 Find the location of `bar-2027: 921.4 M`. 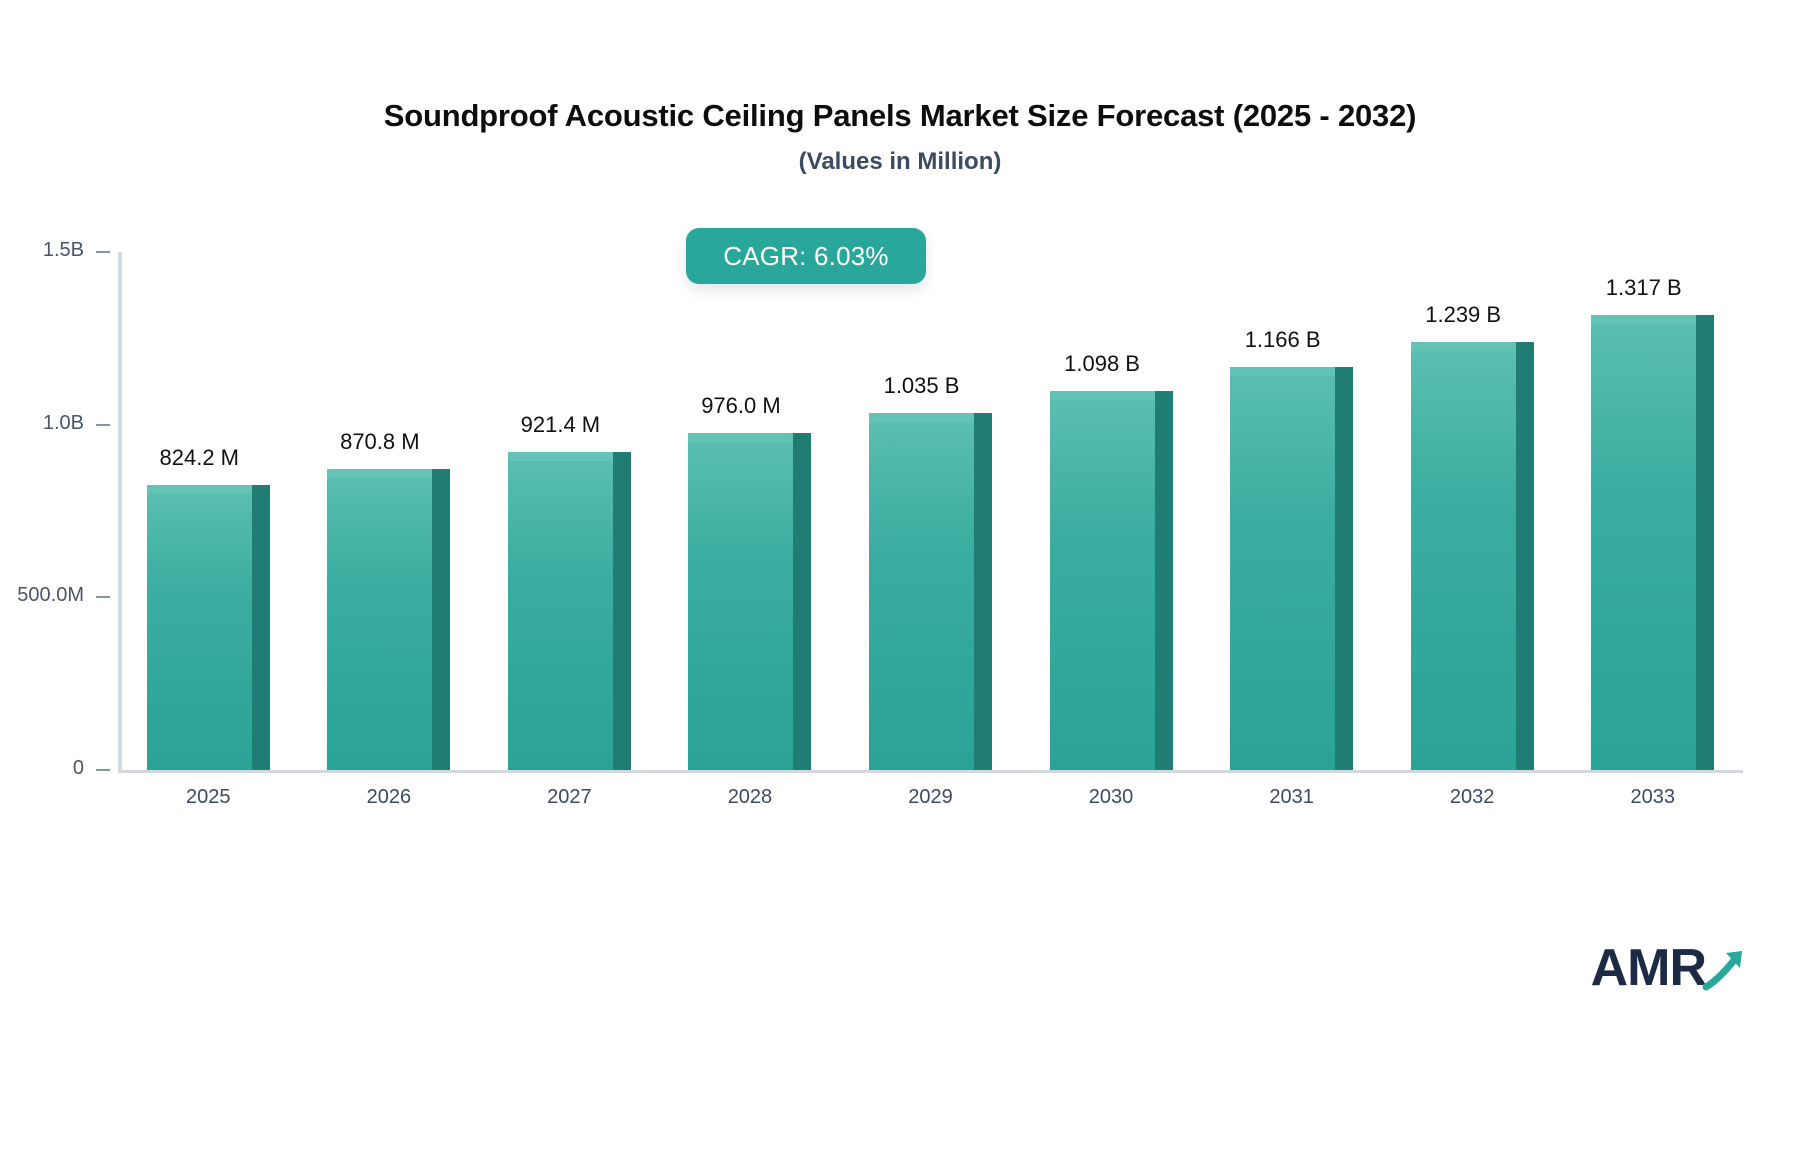

bar-2027: 921.4 M is located at coordinates (569, 591).